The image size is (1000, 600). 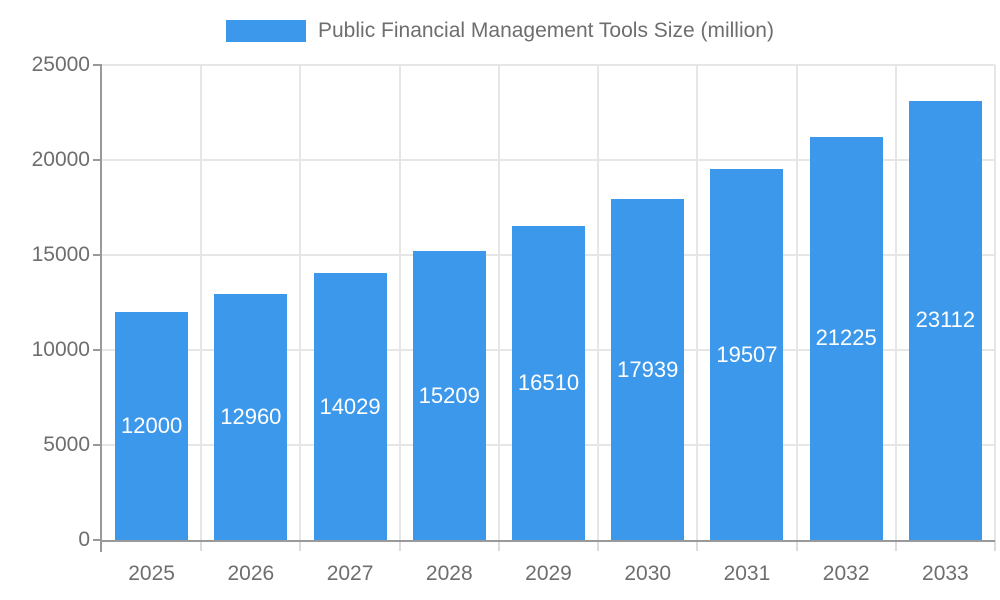 I want to click on x-axis-tick-label: 2032, so click(x=846, y=573).